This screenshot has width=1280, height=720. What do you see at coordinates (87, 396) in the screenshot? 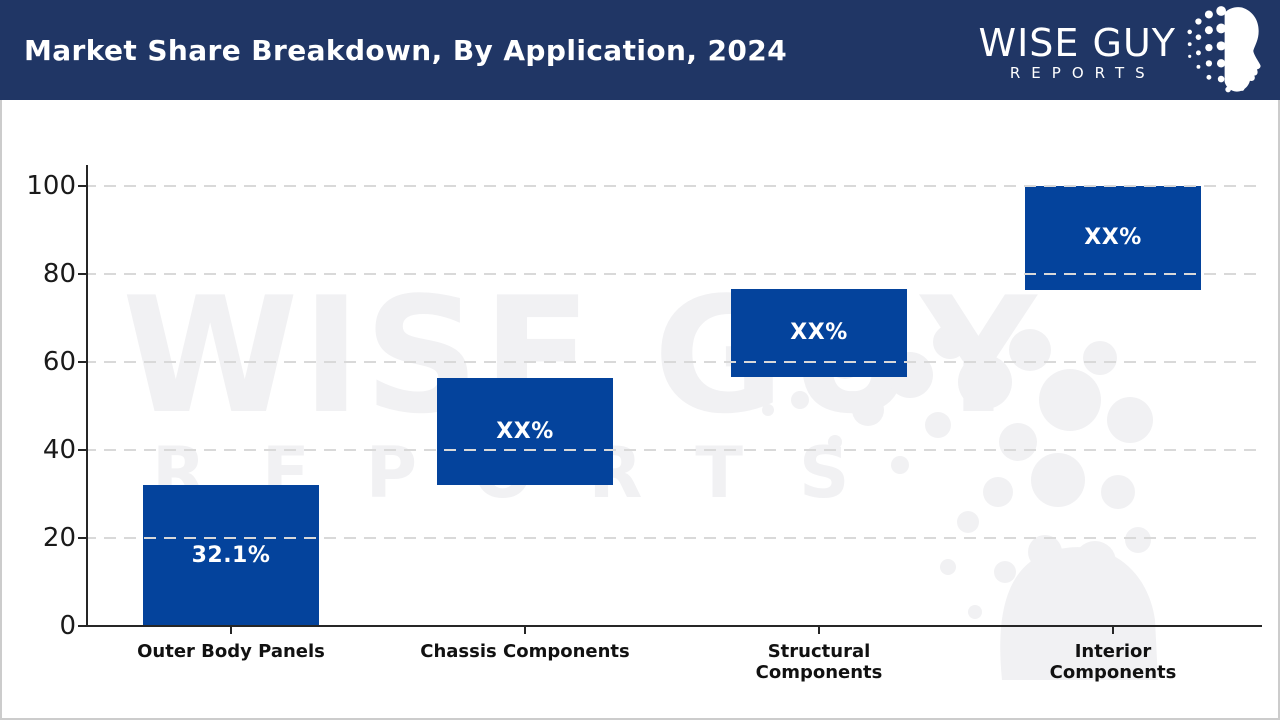
I see `y-axis-line` at bounding box center [87, 396].